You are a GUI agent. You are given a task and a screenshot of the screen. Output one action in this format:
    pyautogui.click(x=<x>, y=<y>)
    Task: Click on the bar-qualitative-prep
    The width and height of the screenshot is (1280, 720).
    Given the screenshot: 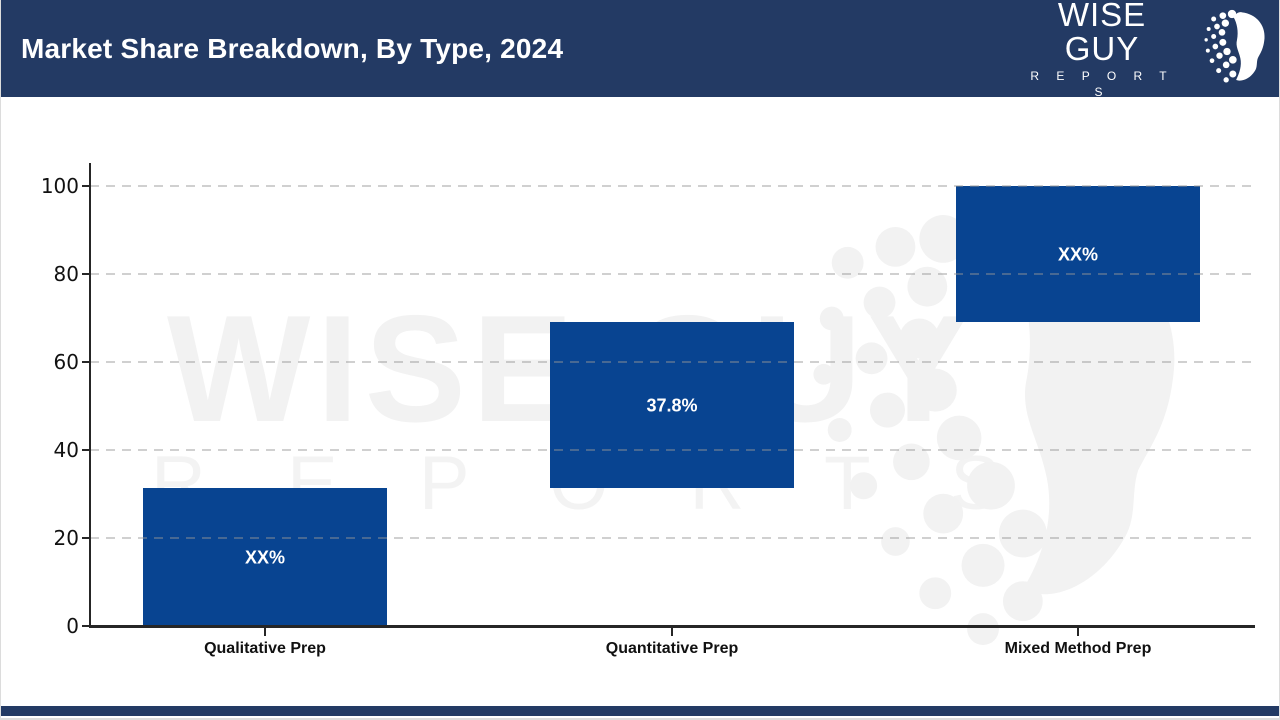 What is the action you would take?
    pyautogui.click(x=265, y=556)
    